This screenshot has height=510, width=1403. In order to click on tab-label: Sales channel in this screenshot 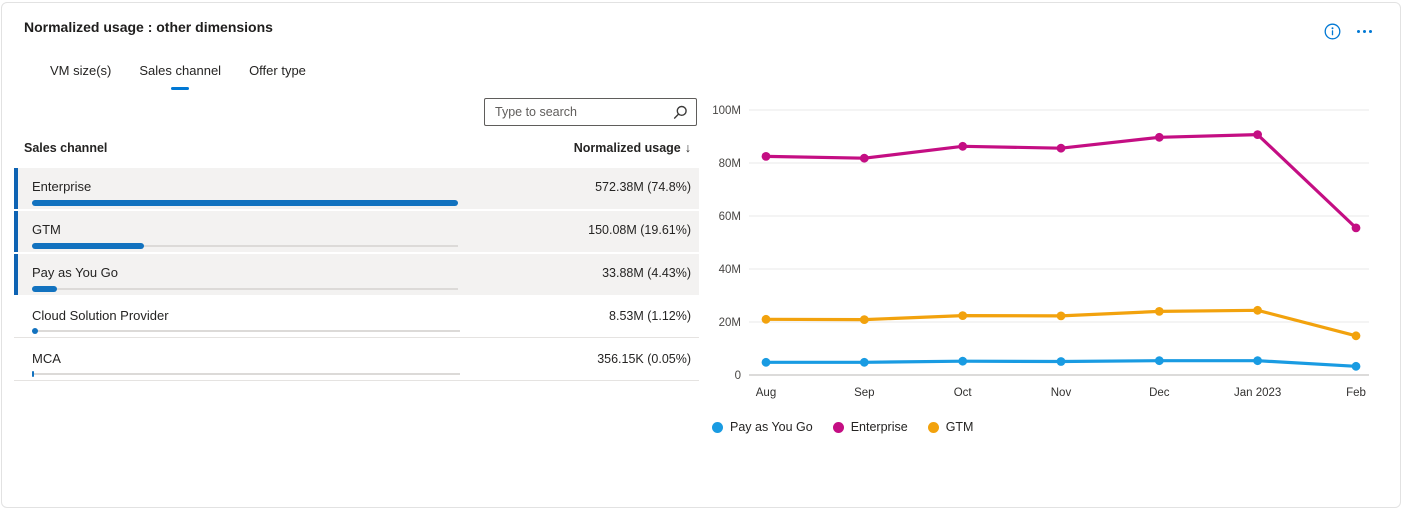, I will do `click(180, 70)`.